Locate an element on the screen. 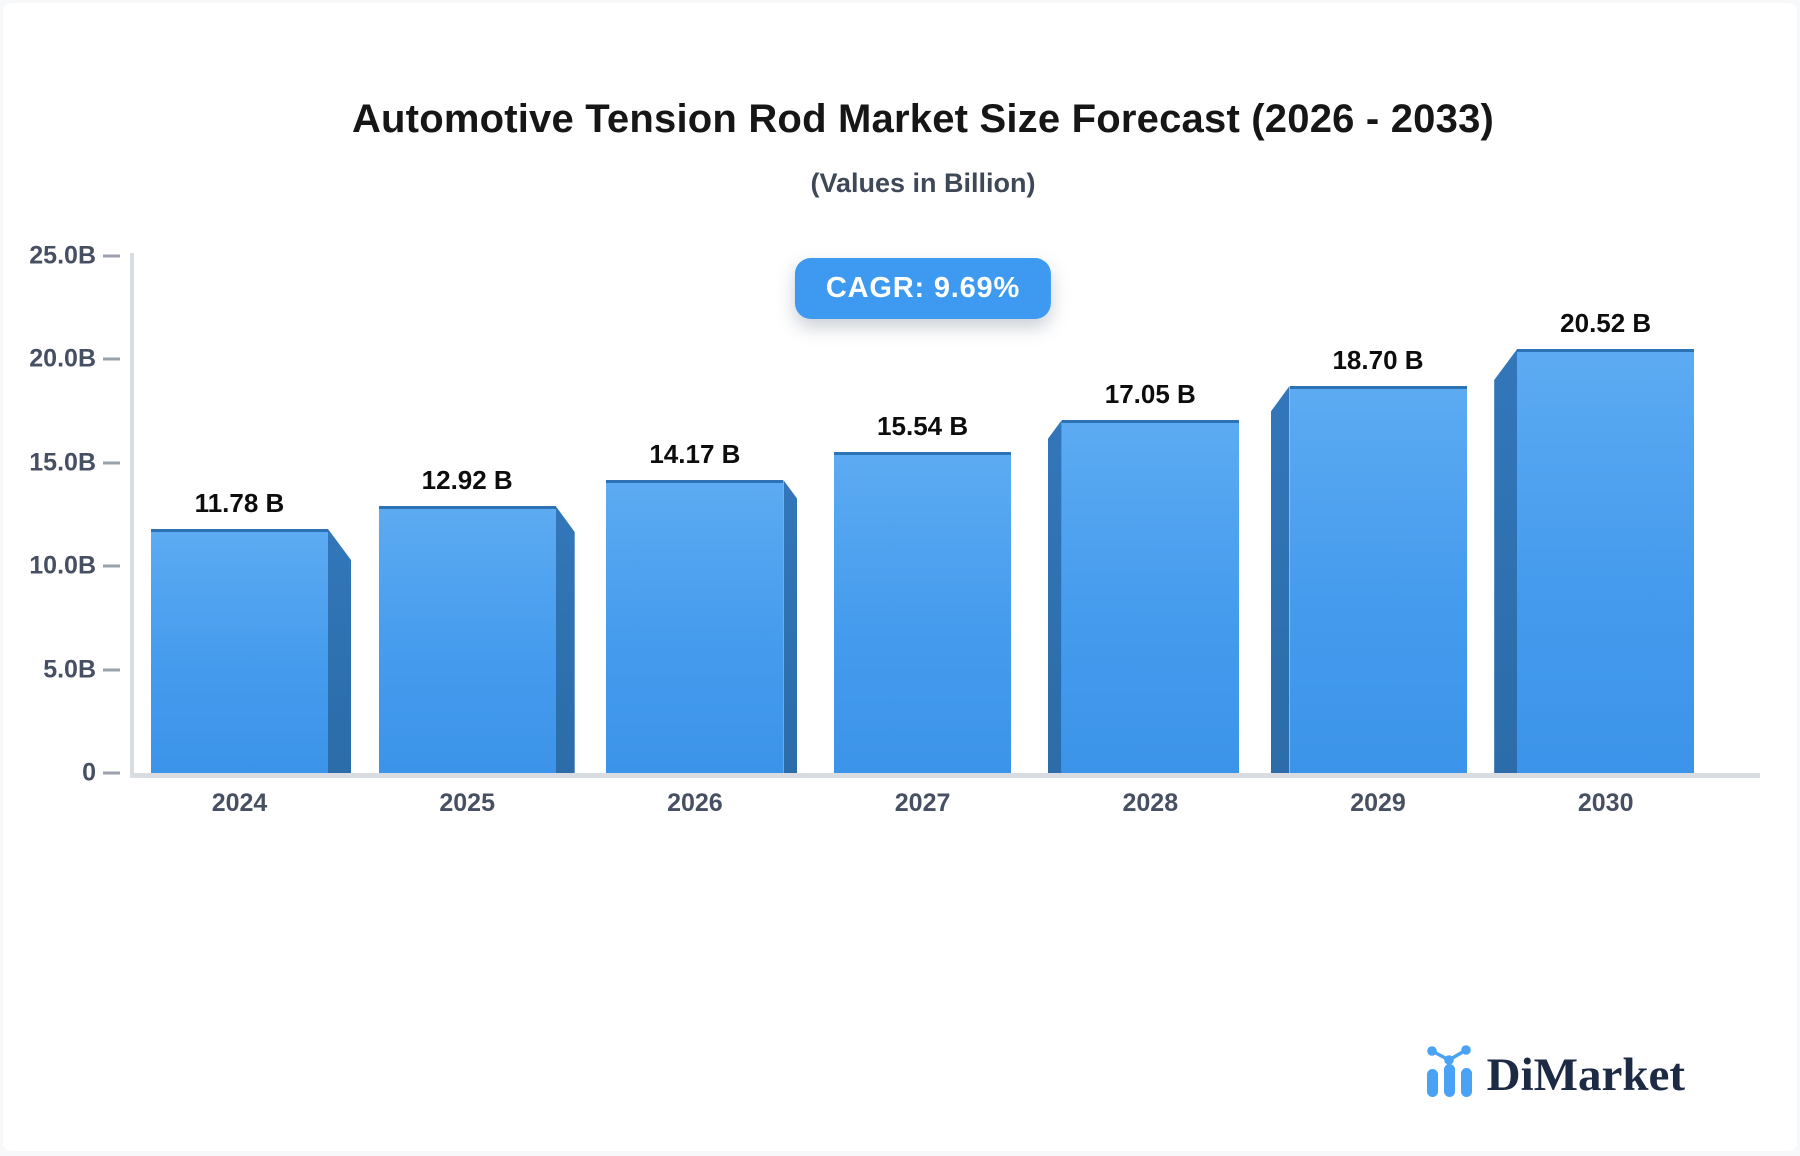  brand-logo: DiMarket is located at coordinates (1554, 1072).